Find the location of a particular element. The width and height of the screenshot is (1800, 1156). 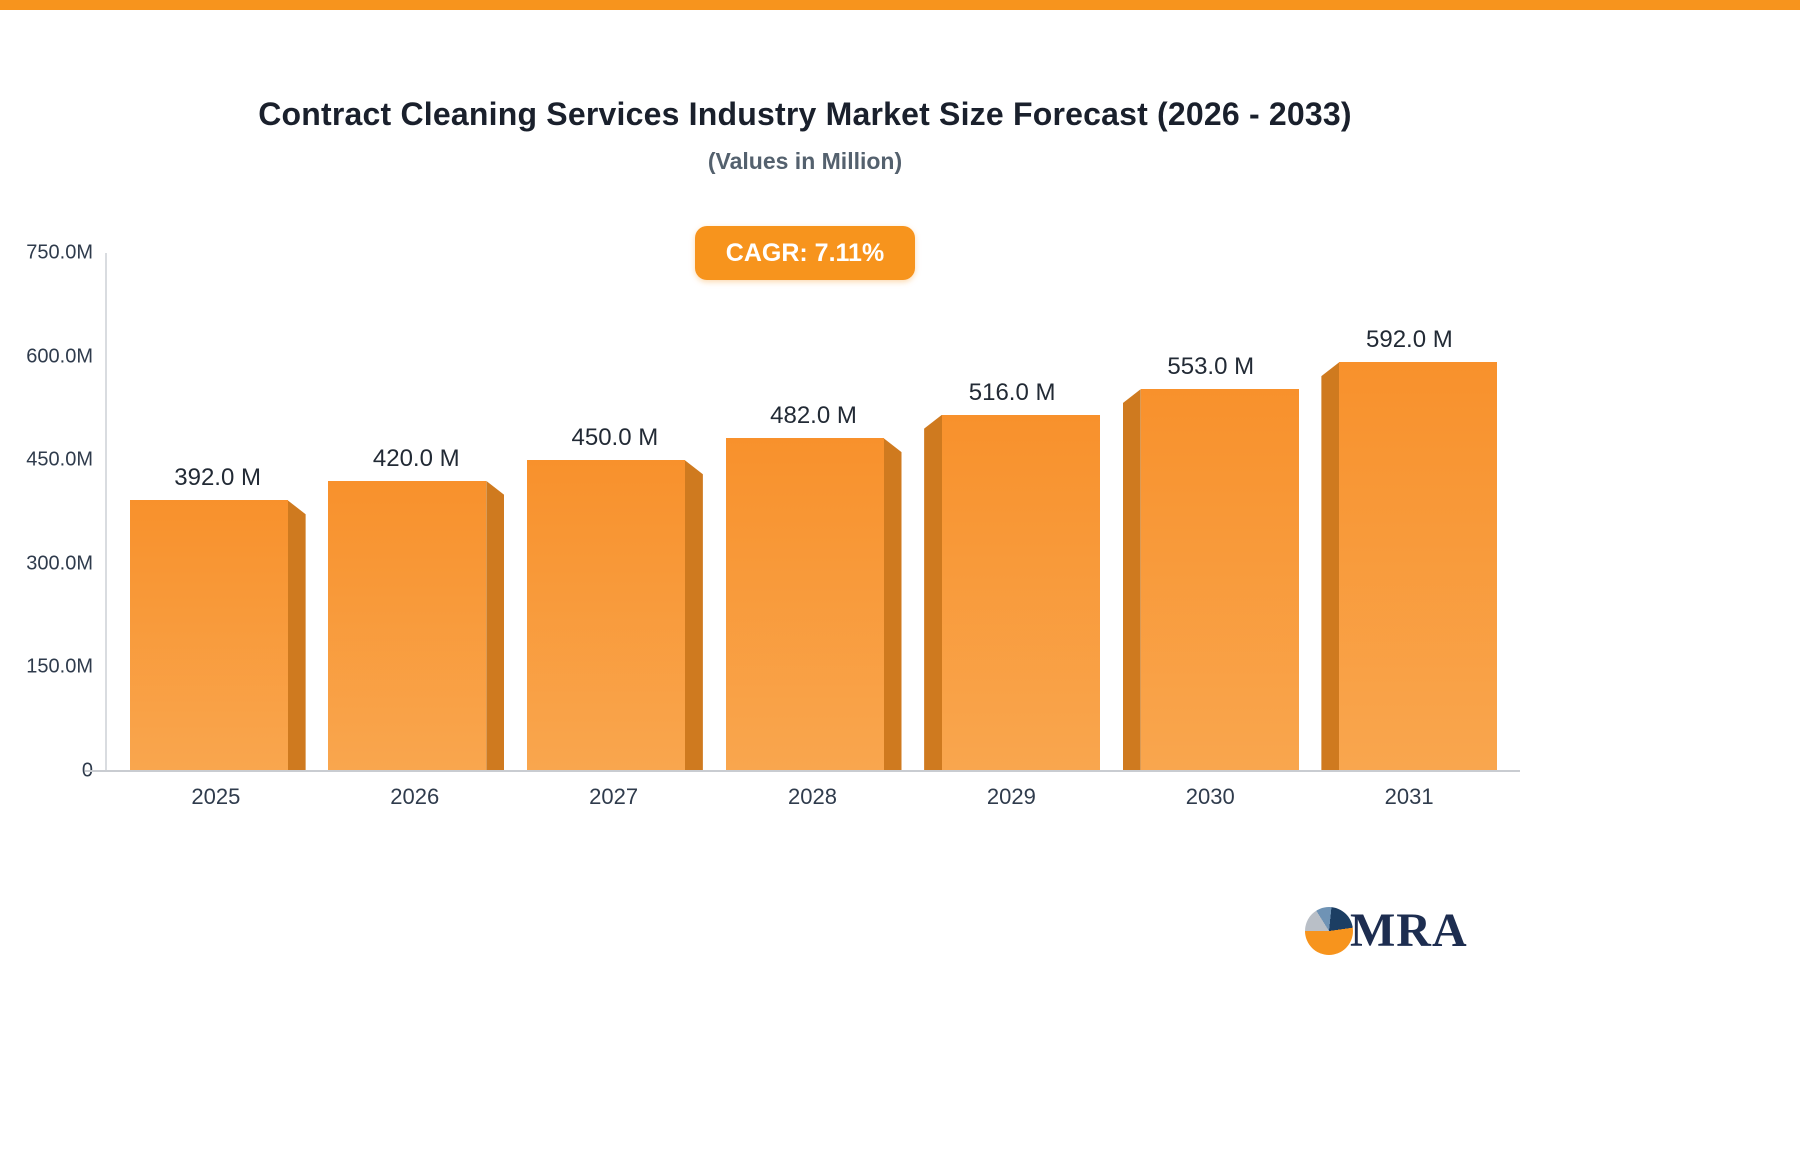

bar-group: 450.0 M is located at coordinates (614, 512).